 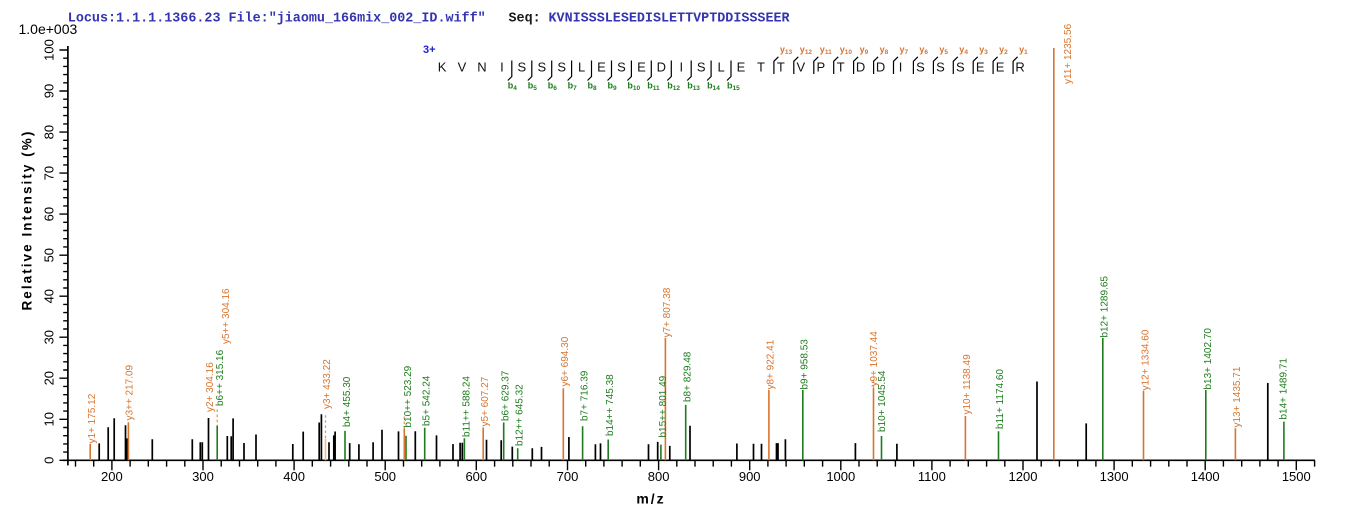 I want to click on svg-text: b14, so click(x=713, y=87).